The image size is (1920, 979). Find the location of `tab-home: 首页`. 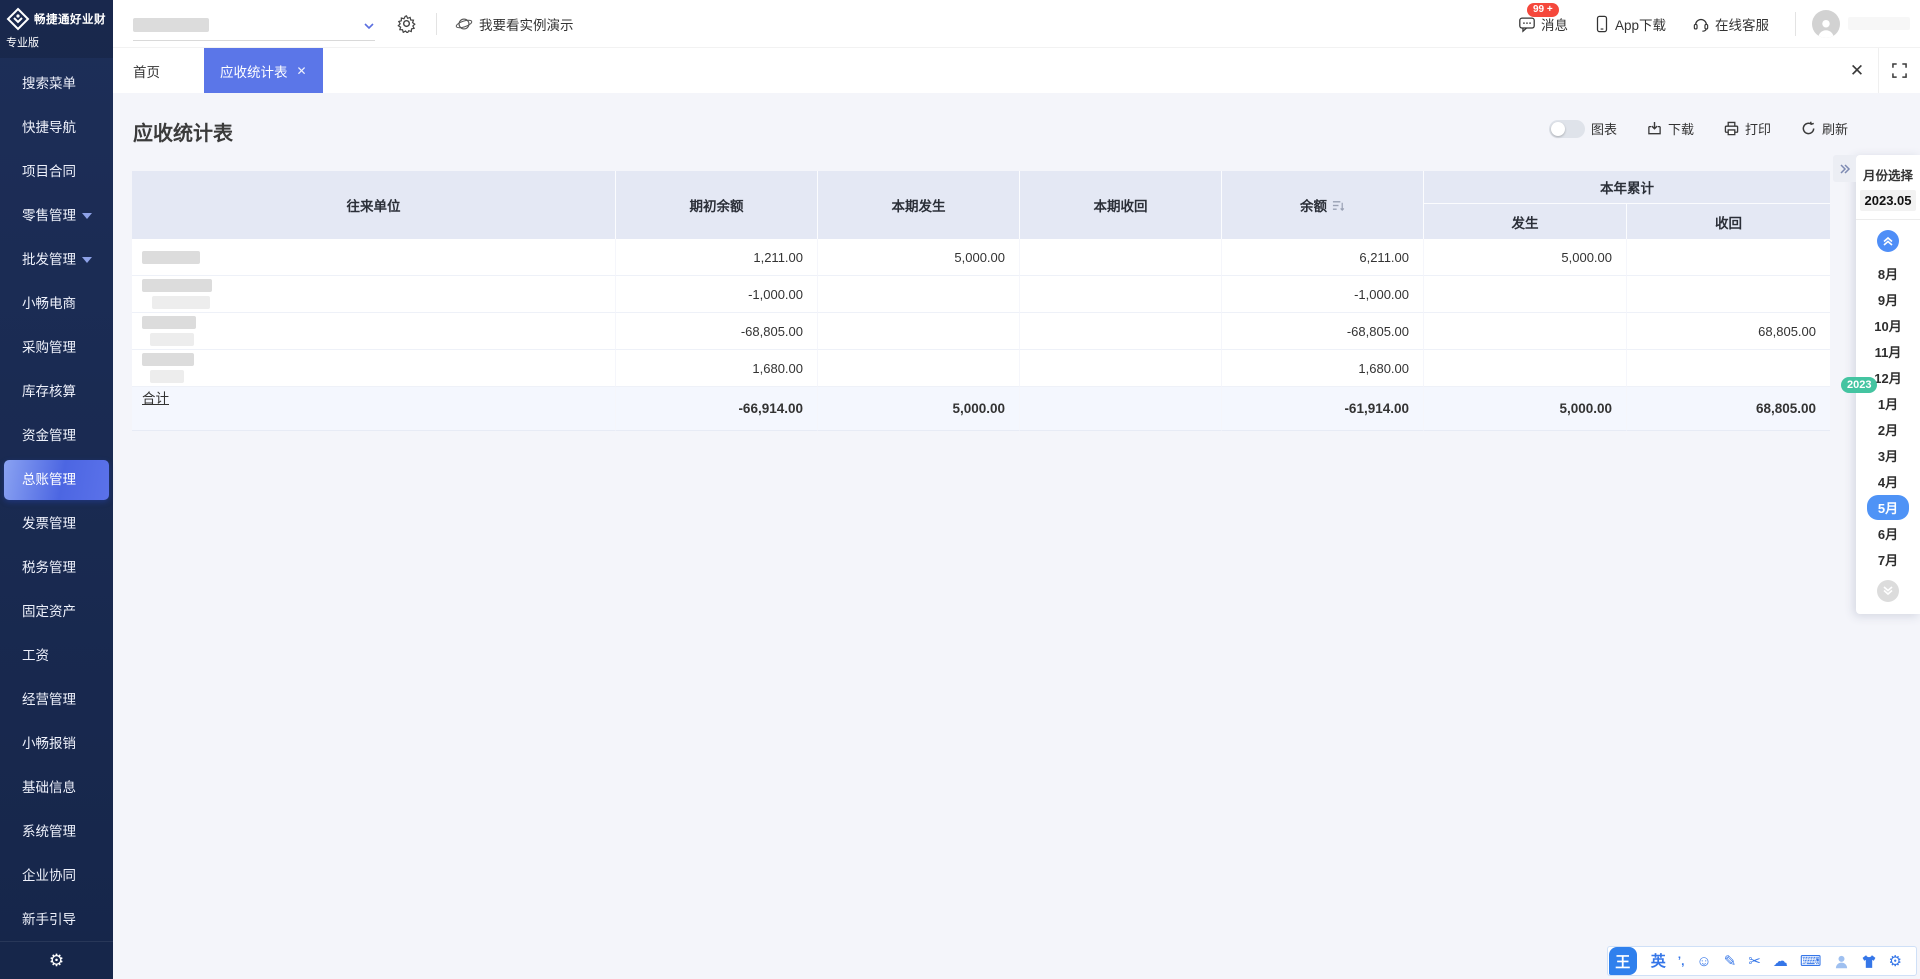

tab-home: 首页 is located at coordinates (146, 70).